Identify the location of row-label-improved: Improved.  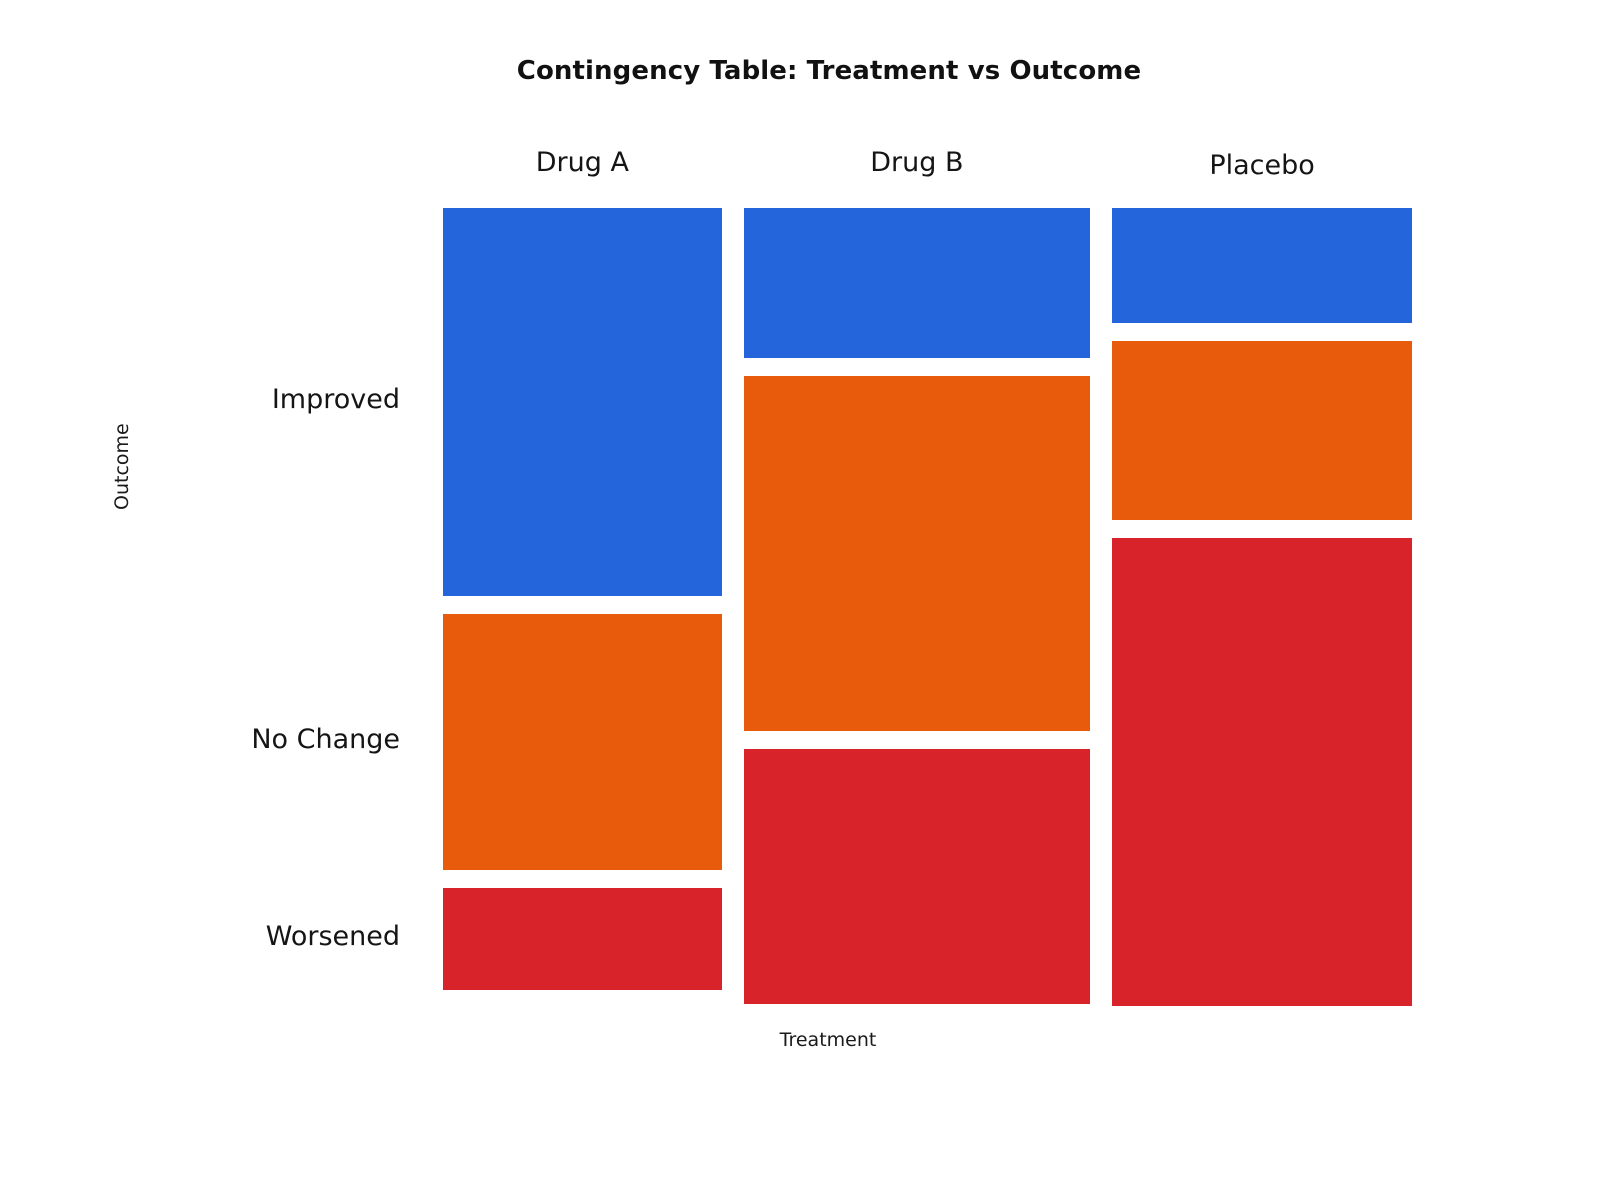
(335, 400).